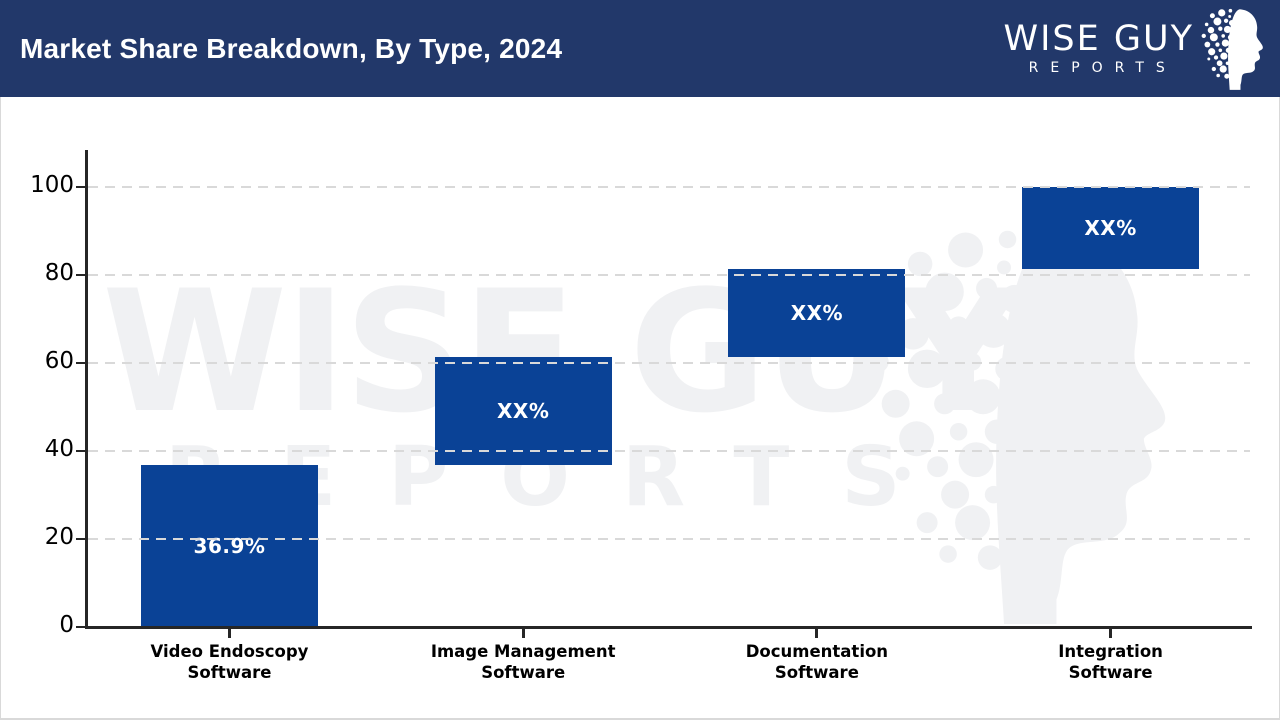 This screenshot has width=1280, height=720. I want to click on image-border-bottom, so click(640, 719).